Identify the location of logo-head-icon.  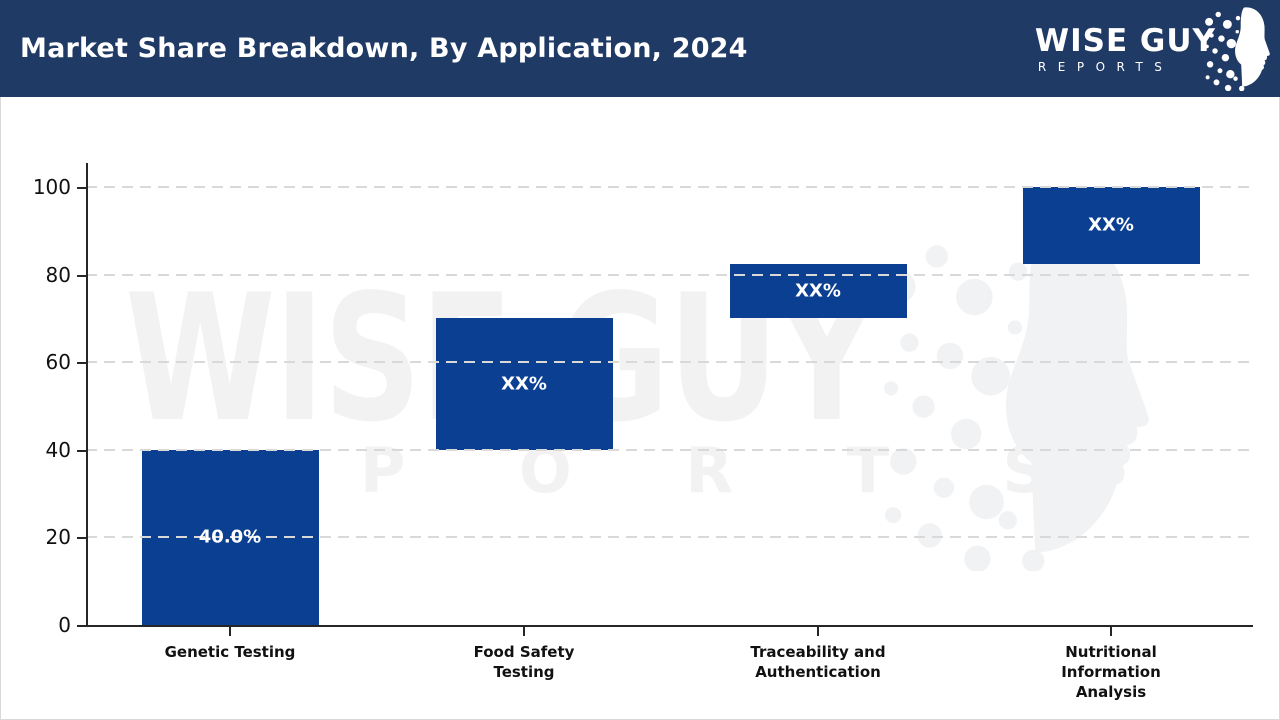
(1237, 49).